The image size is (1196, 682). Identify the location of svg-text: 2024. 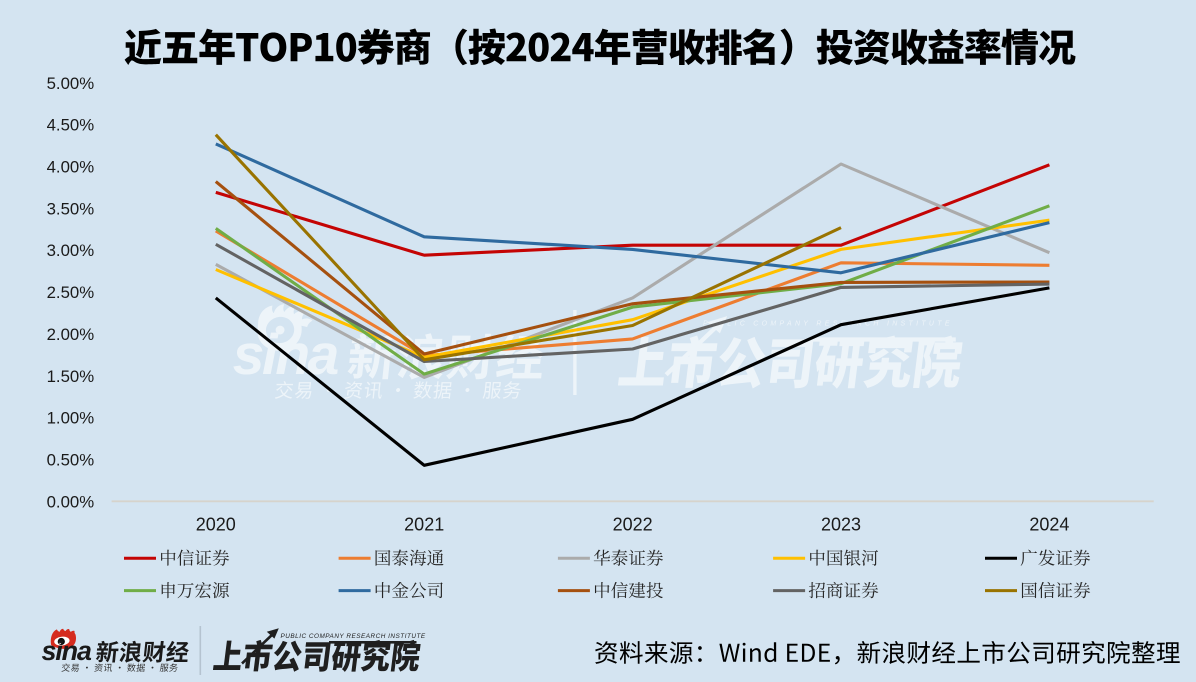
(1049, 525).